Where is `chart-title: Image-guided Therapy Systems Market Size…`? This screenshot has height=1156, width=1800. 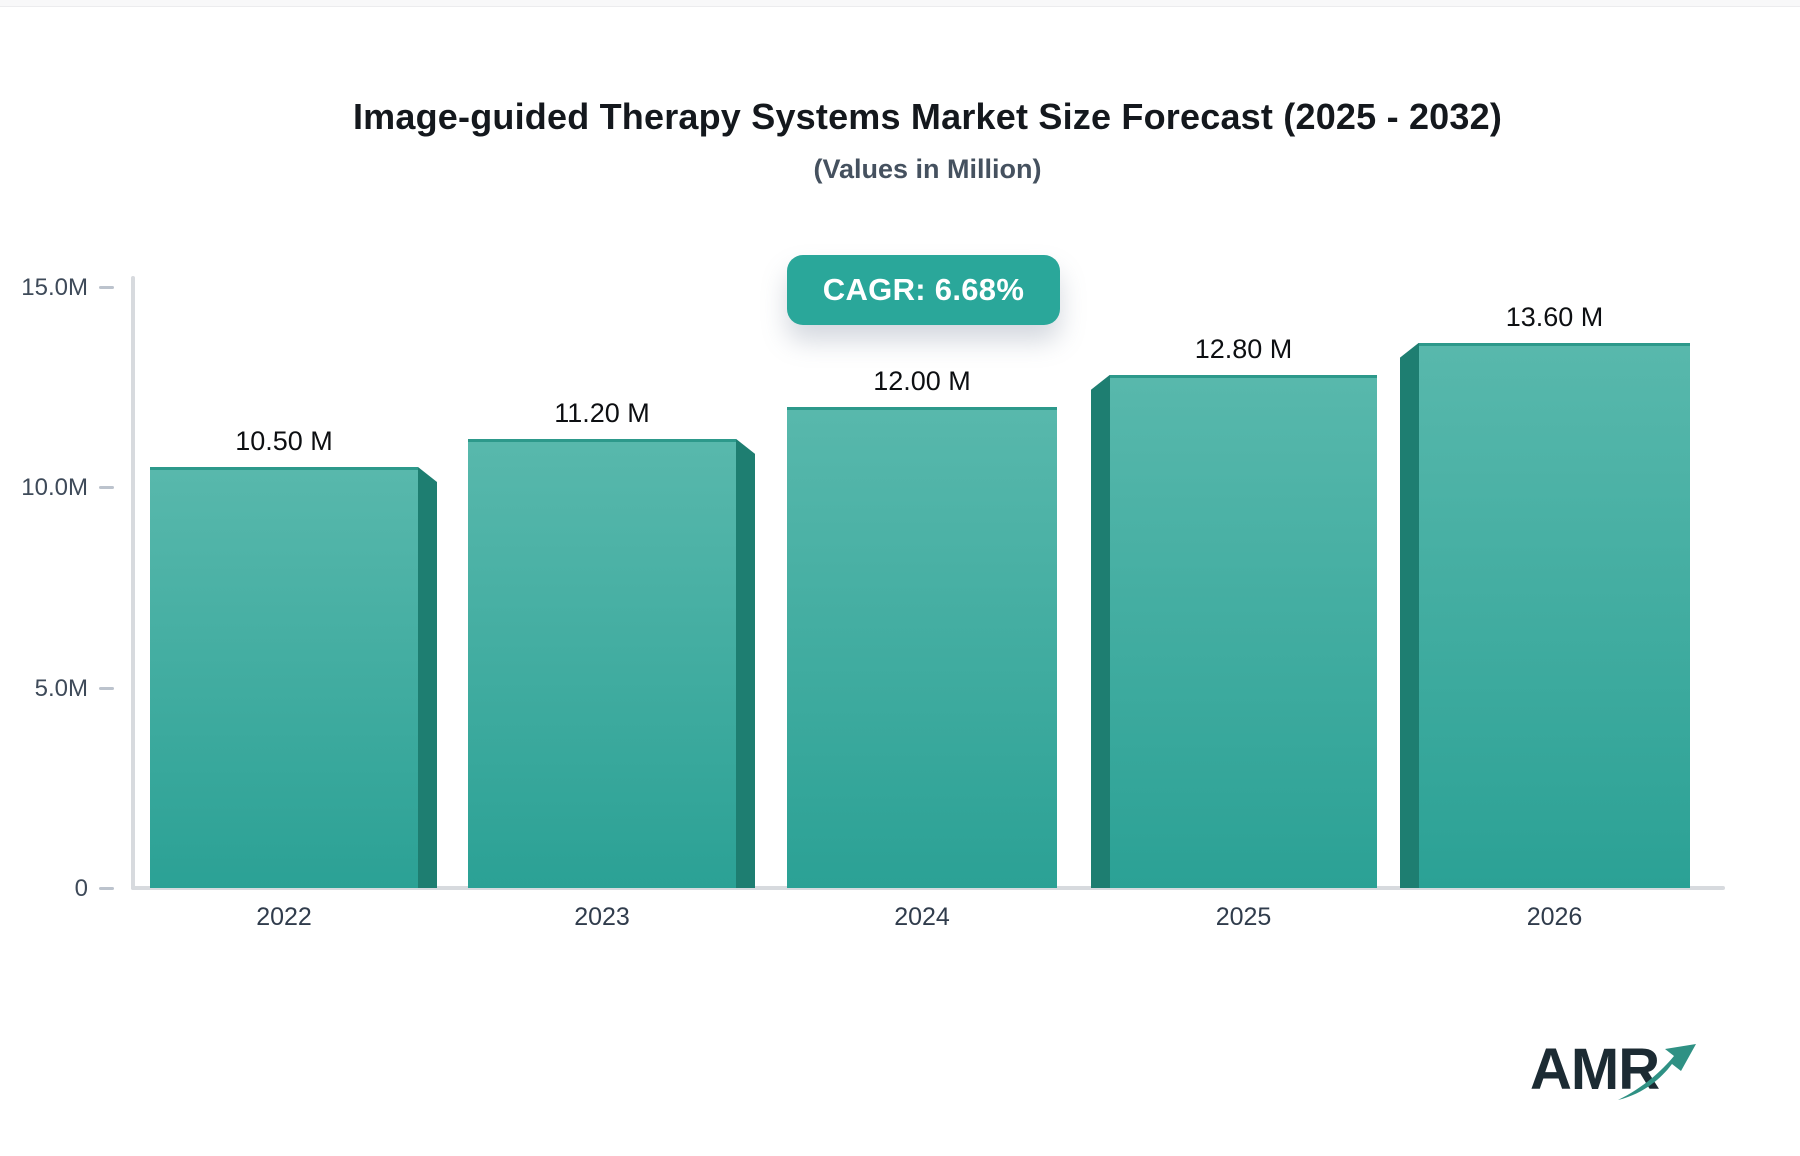 chart-title: Image-guided Therapy Systems Market Size… is located at coordinates (927, 116).